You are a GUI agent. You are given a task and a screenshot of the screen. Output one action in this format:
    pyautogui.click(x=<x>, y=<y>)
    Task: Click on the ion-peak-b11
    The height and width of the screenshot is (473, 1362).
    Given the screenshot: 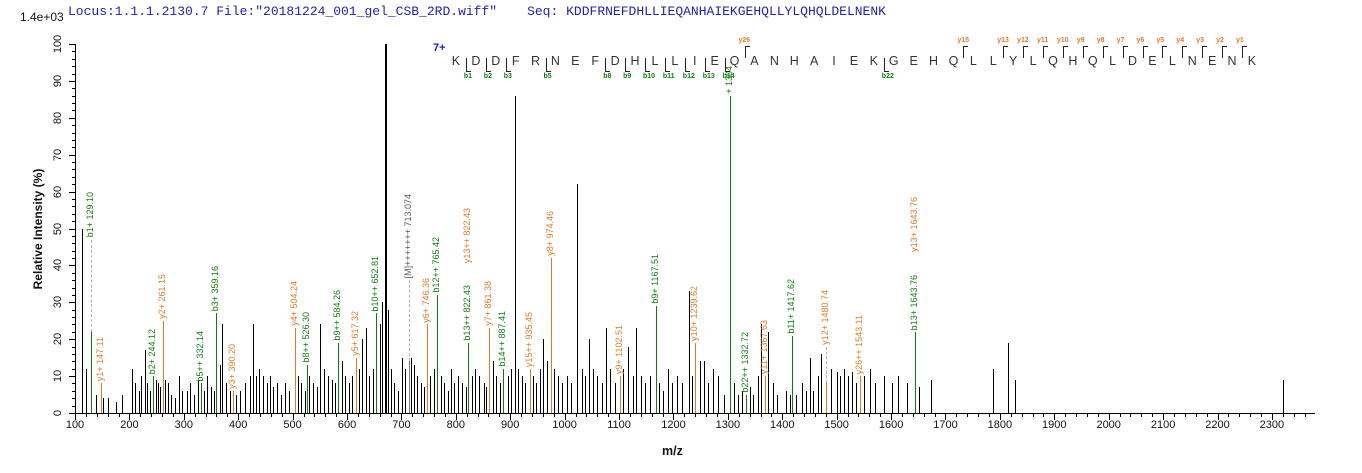 What is the action you would take?
    pyautogui.click(x=792, y=374)
    